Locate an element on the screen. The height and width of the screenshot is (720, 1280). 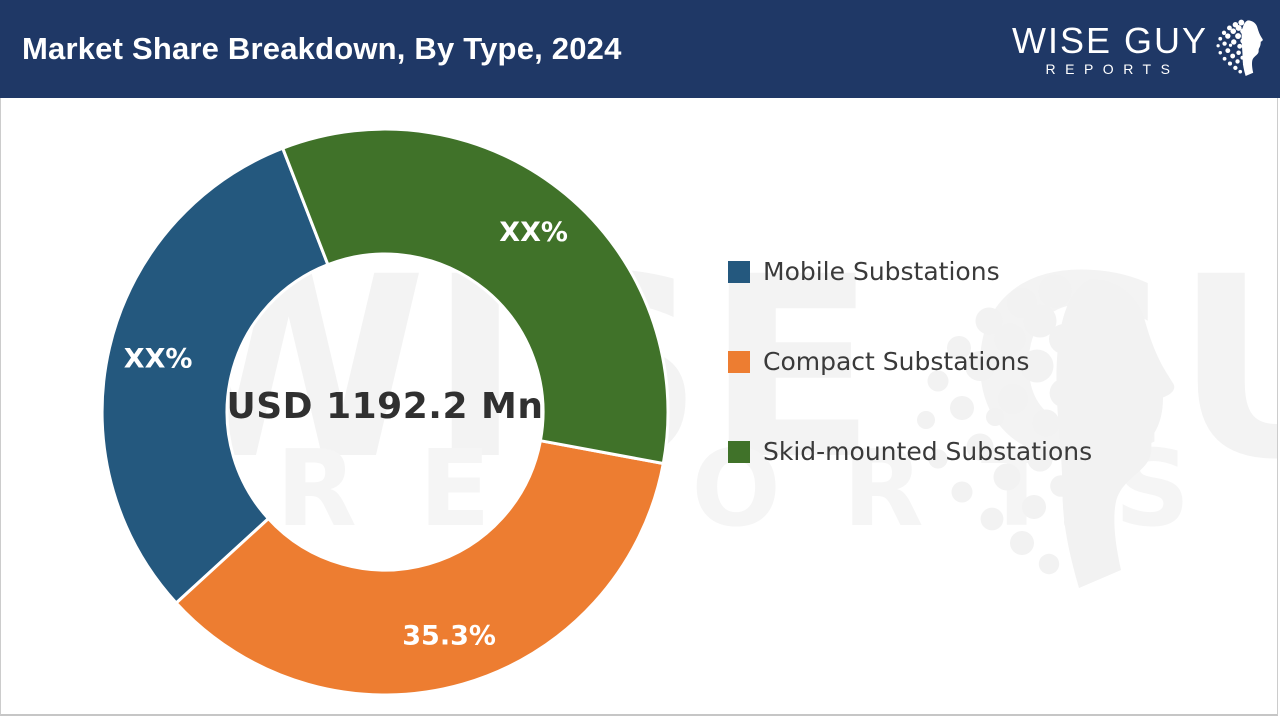
legend-swatch-skid is located at coordinates (739, 452).